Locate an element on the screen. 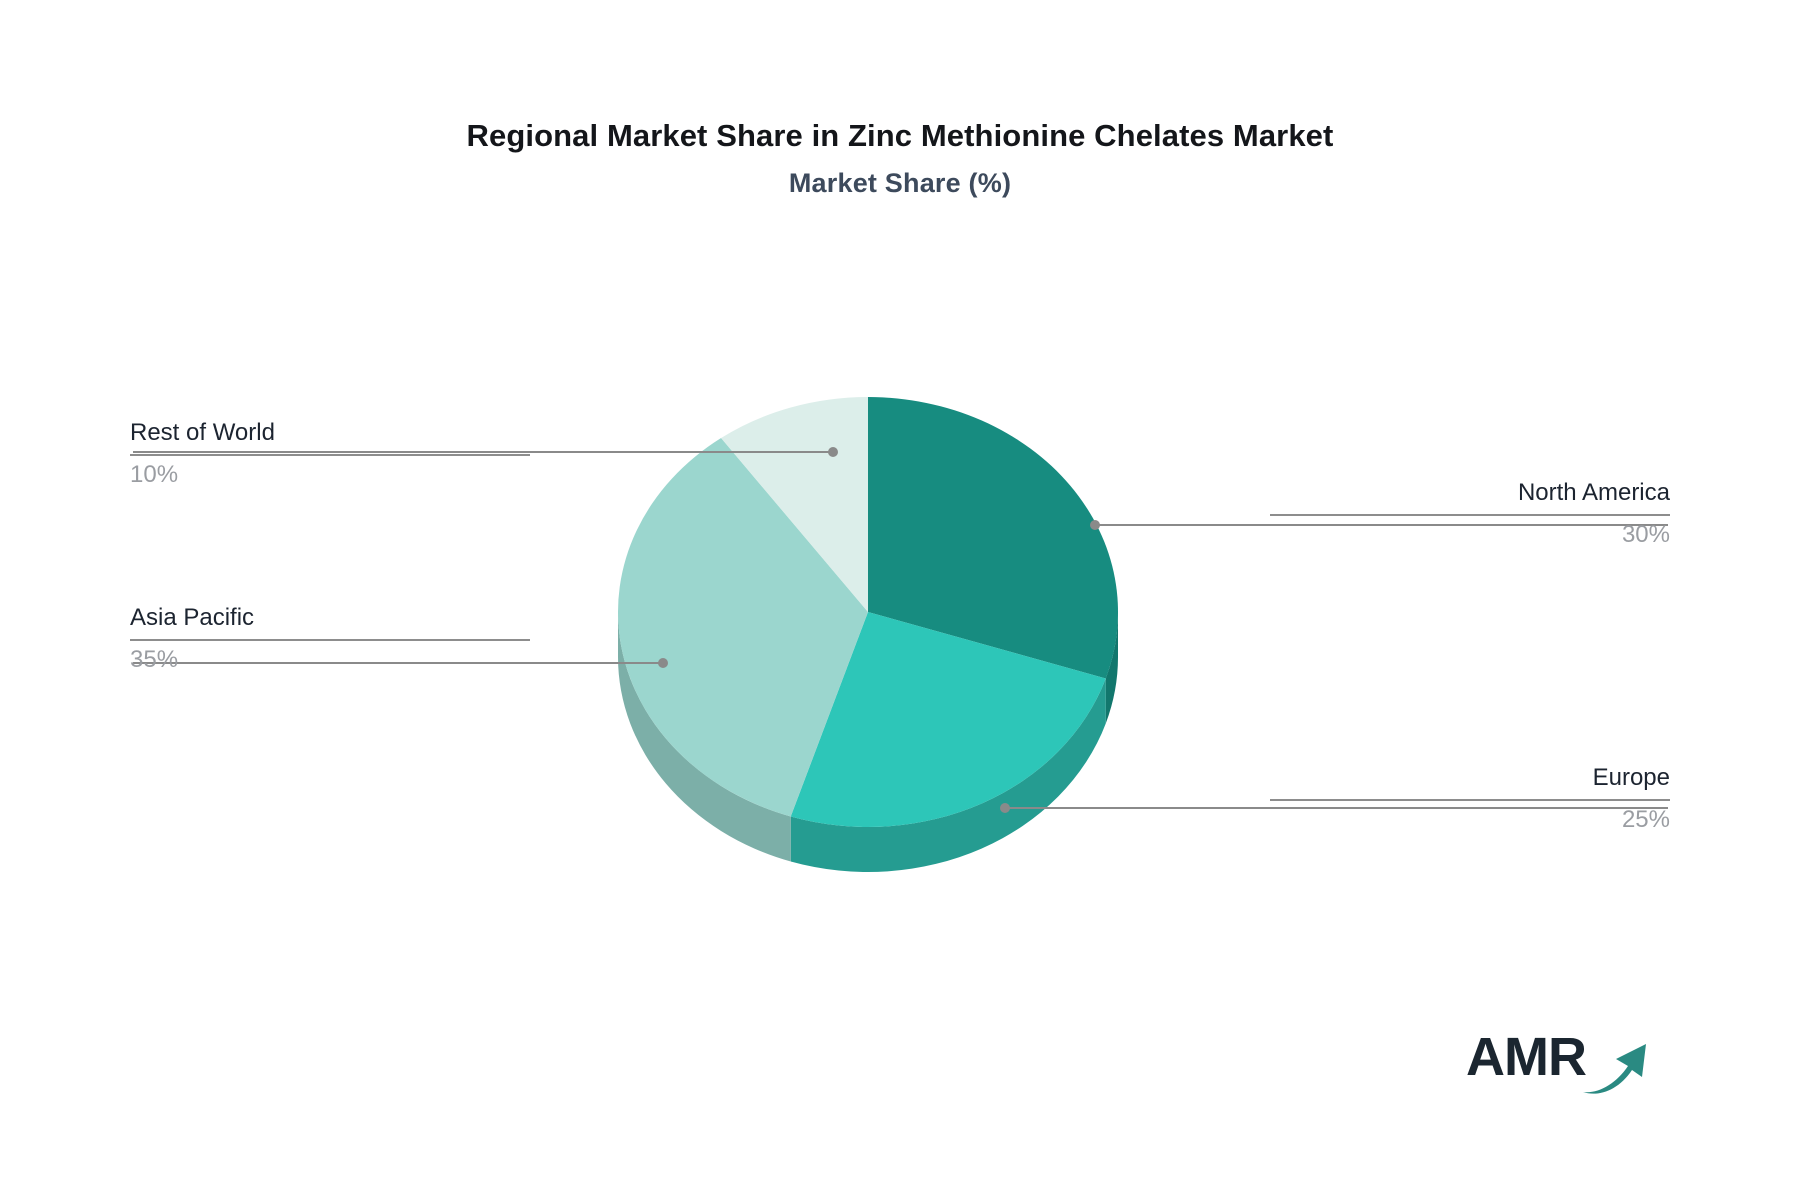 The height and width of the screenshot is (1196, 1800). chart-subtitle: Market Share (%) is located at coordinates (900, 183).